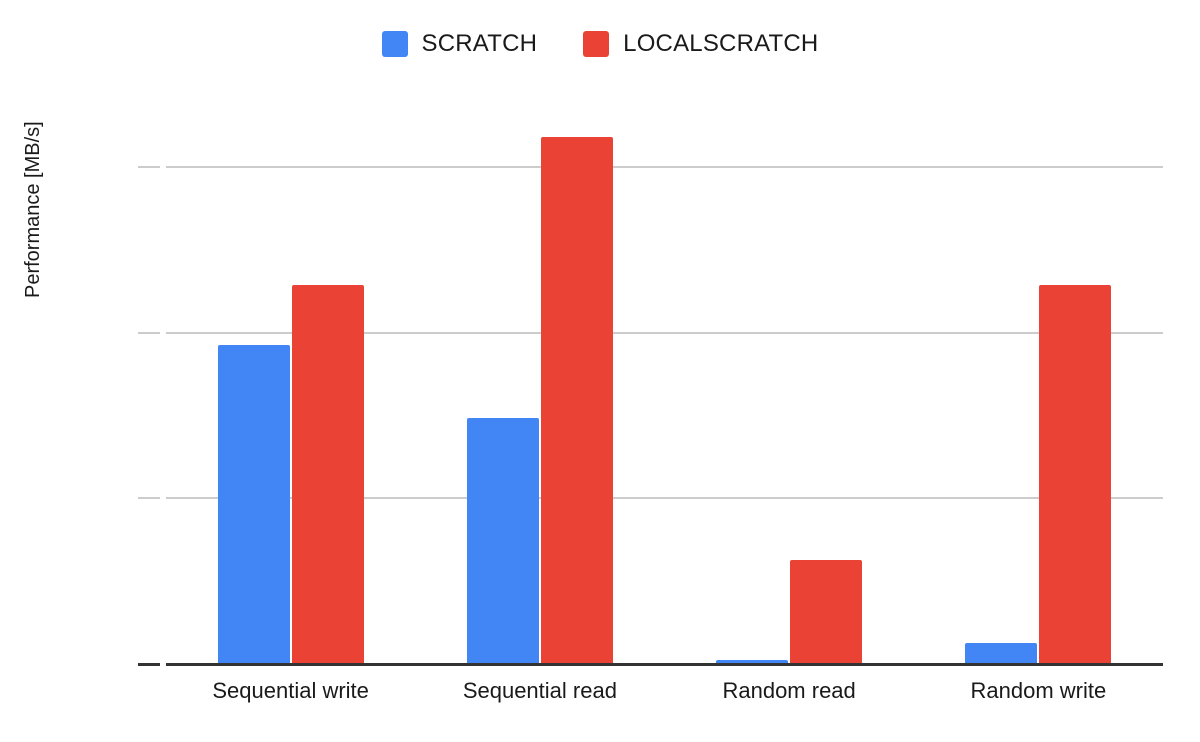 Image resolution: width=1200 pixels, height=742 pixels. Describe the element at coordinates (479, 43) in the screenshot. I see `legend-label-scratch: SCRATCH` at that location.